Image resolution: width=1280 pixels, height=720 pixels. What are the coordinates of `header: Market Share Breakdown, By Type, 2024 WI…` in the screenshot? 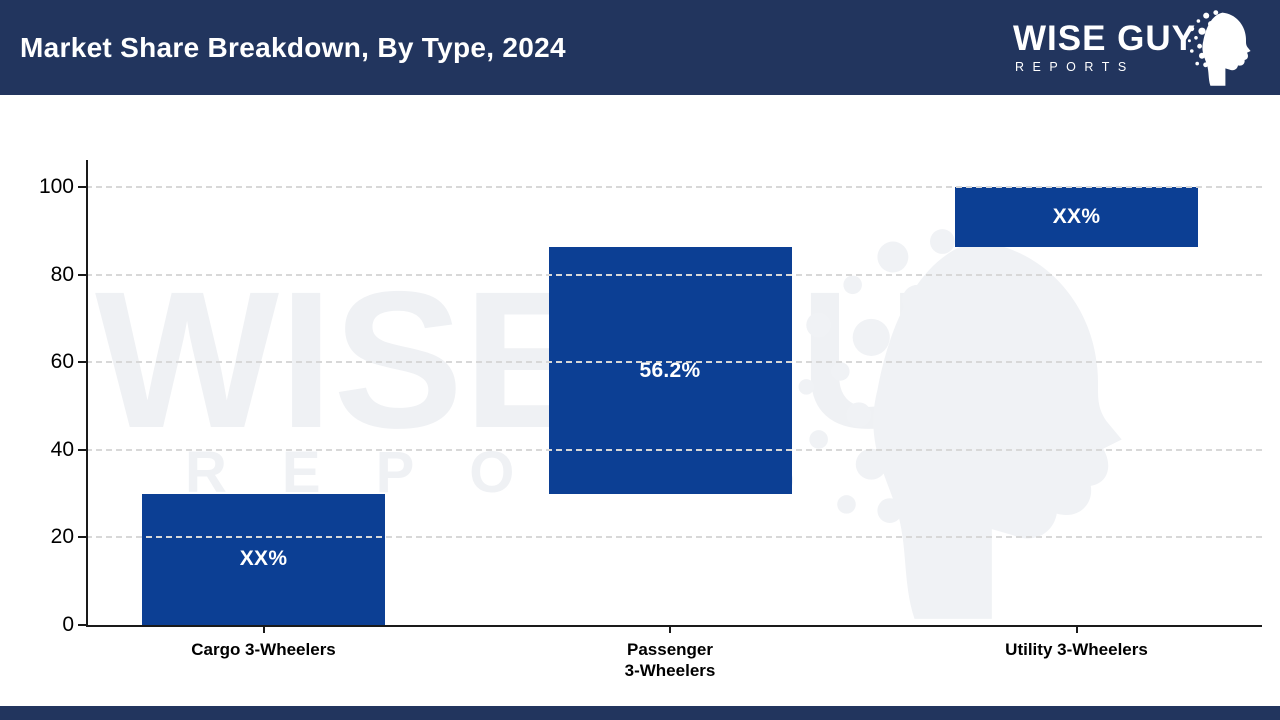 It's located at (640, 47).